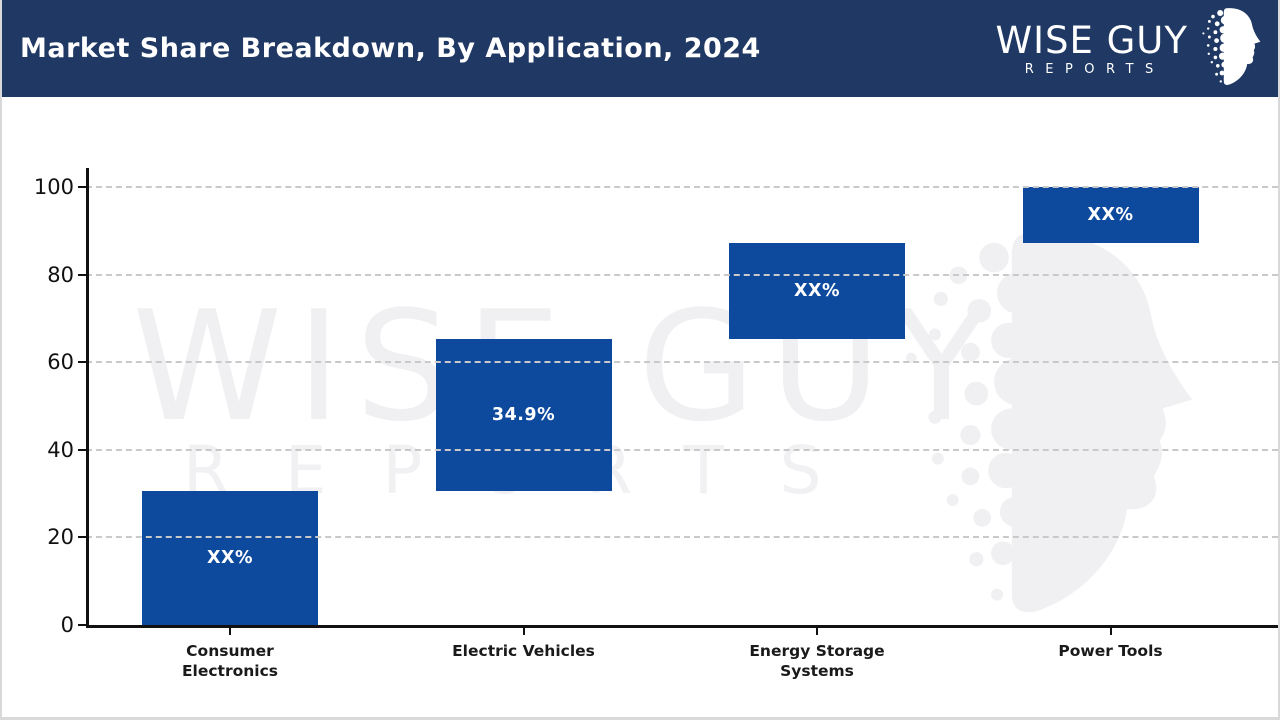  Describe the element at coordinates (682, 626) in the screenshot. I see `x-axis-line` at that location.